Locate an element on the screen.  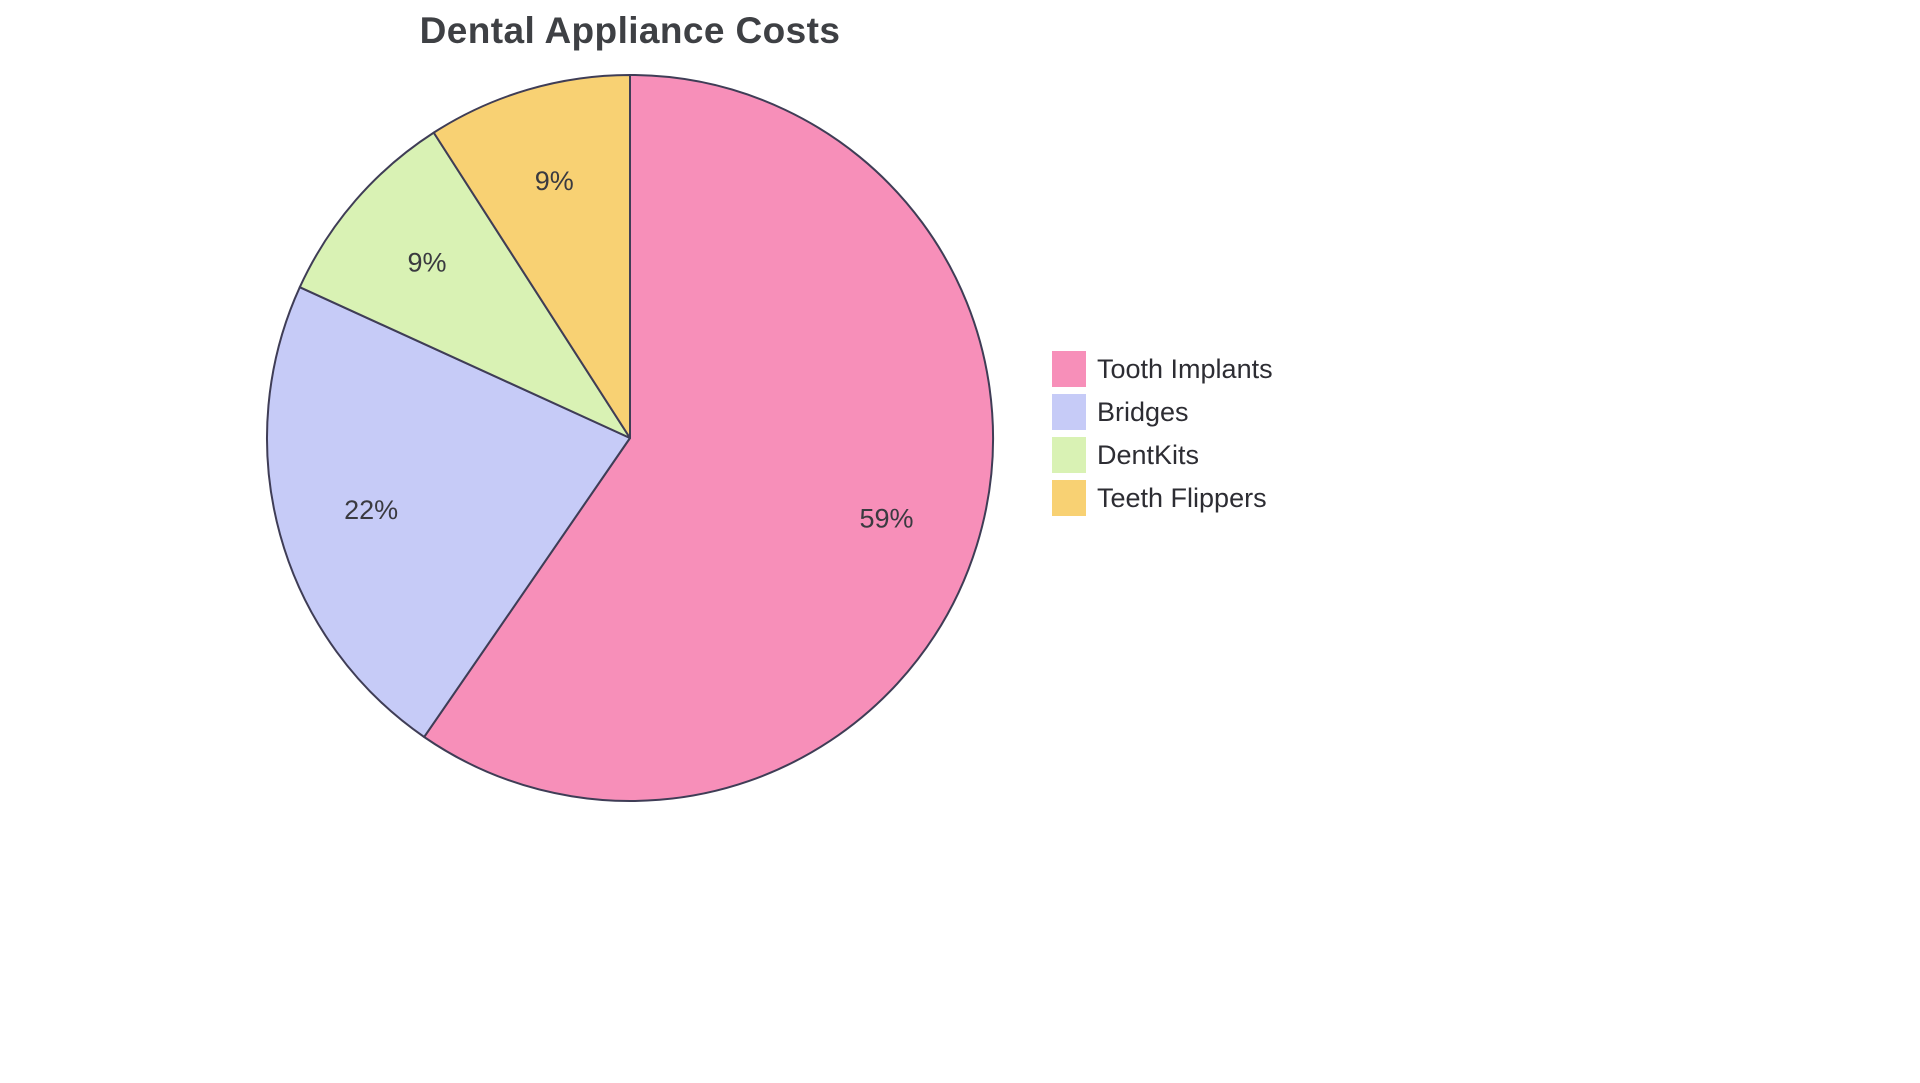
legend-item: Tooth Implants is located at coordinates (1162, 369).